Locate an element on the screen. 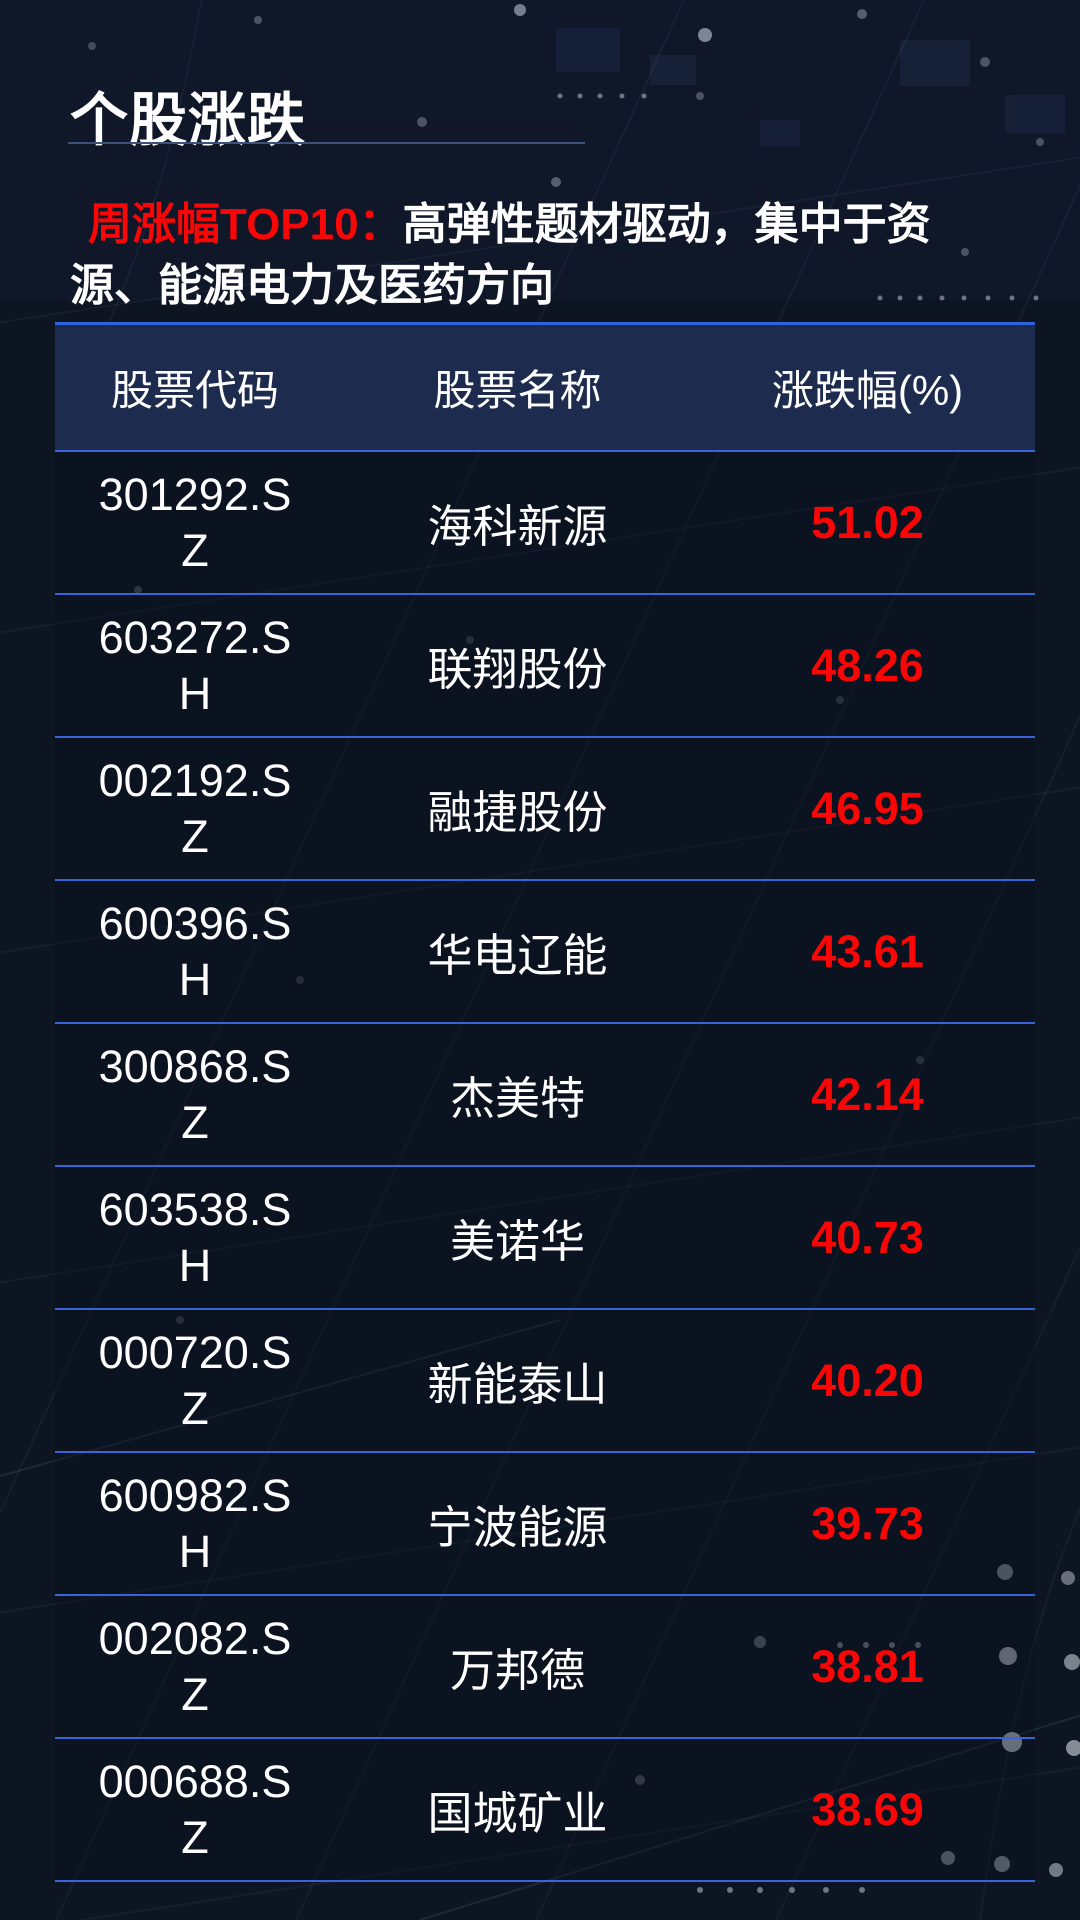 The width and height of the screenshot is (1080, 1920). page-title: 个股涨跌 is located at coordinates (188, 120).